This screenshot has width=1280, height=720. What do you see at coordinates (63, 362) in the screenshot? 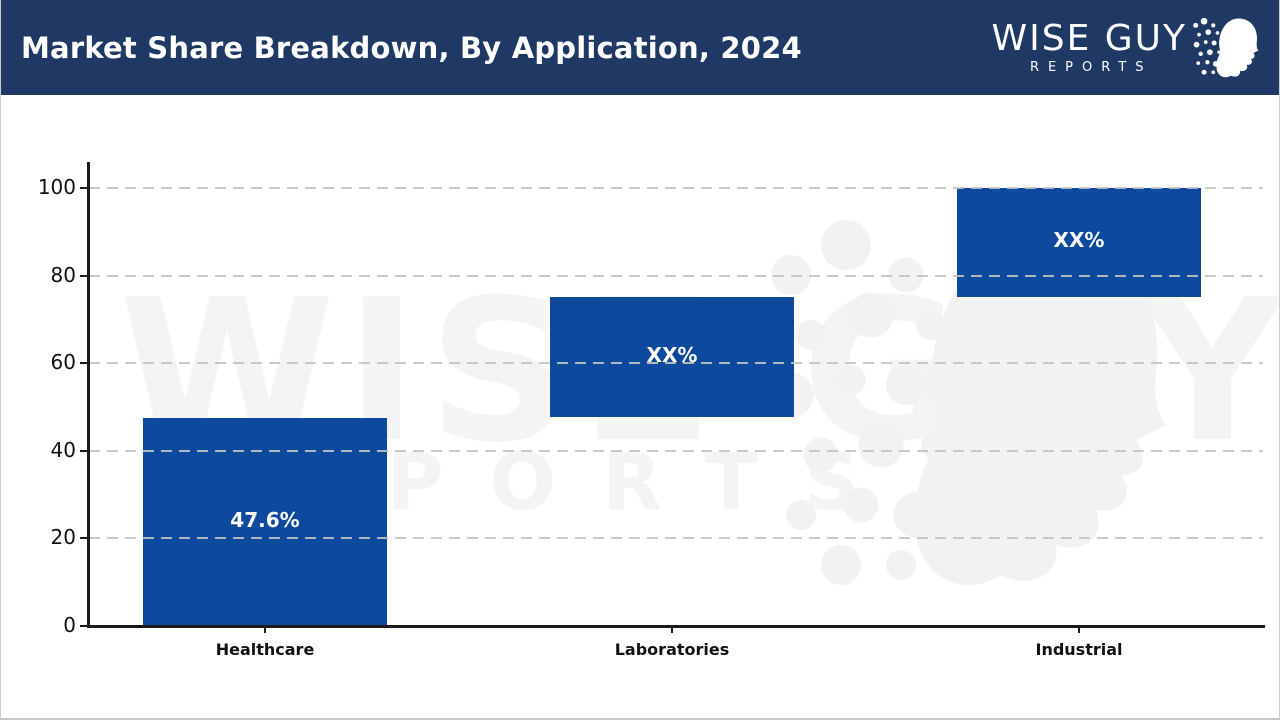
I see `y-tick-label: 60` at bounding box center [63, 362].